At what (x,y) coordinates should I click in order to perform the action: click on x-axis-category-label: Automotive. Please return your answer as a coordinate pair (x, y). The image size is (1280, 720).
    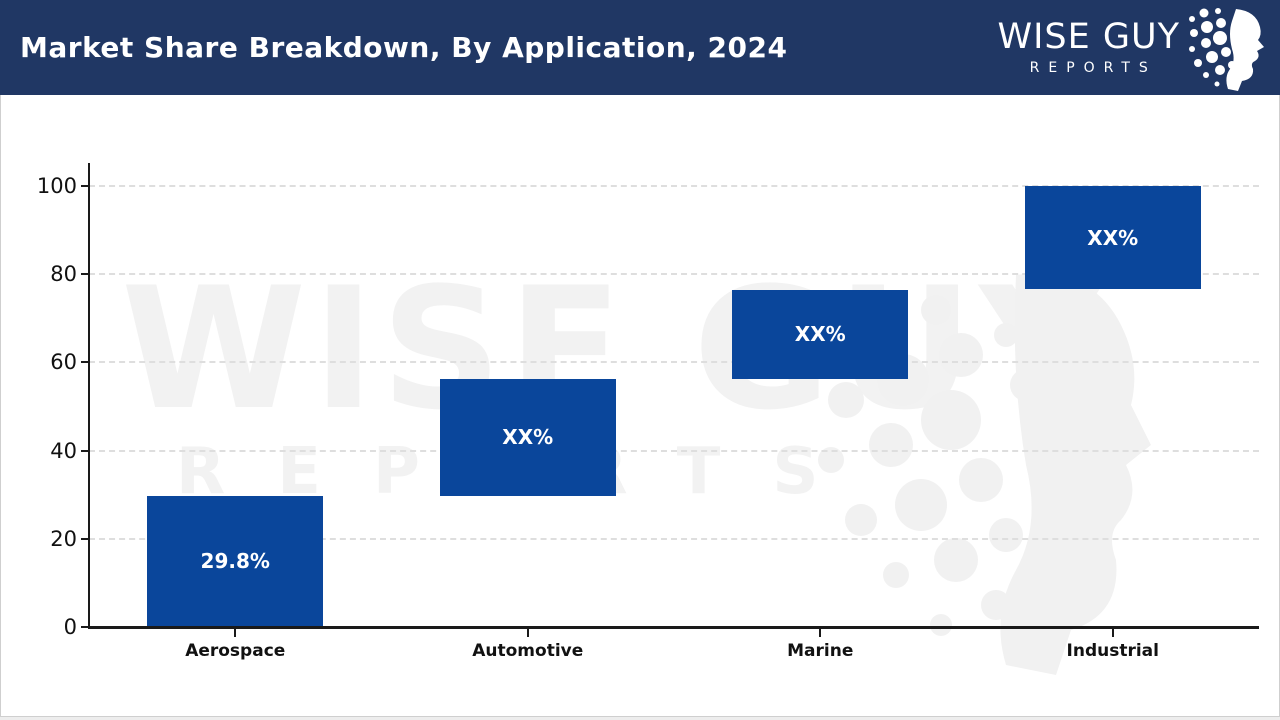
    Looking at the image, I should click on (528, 651).